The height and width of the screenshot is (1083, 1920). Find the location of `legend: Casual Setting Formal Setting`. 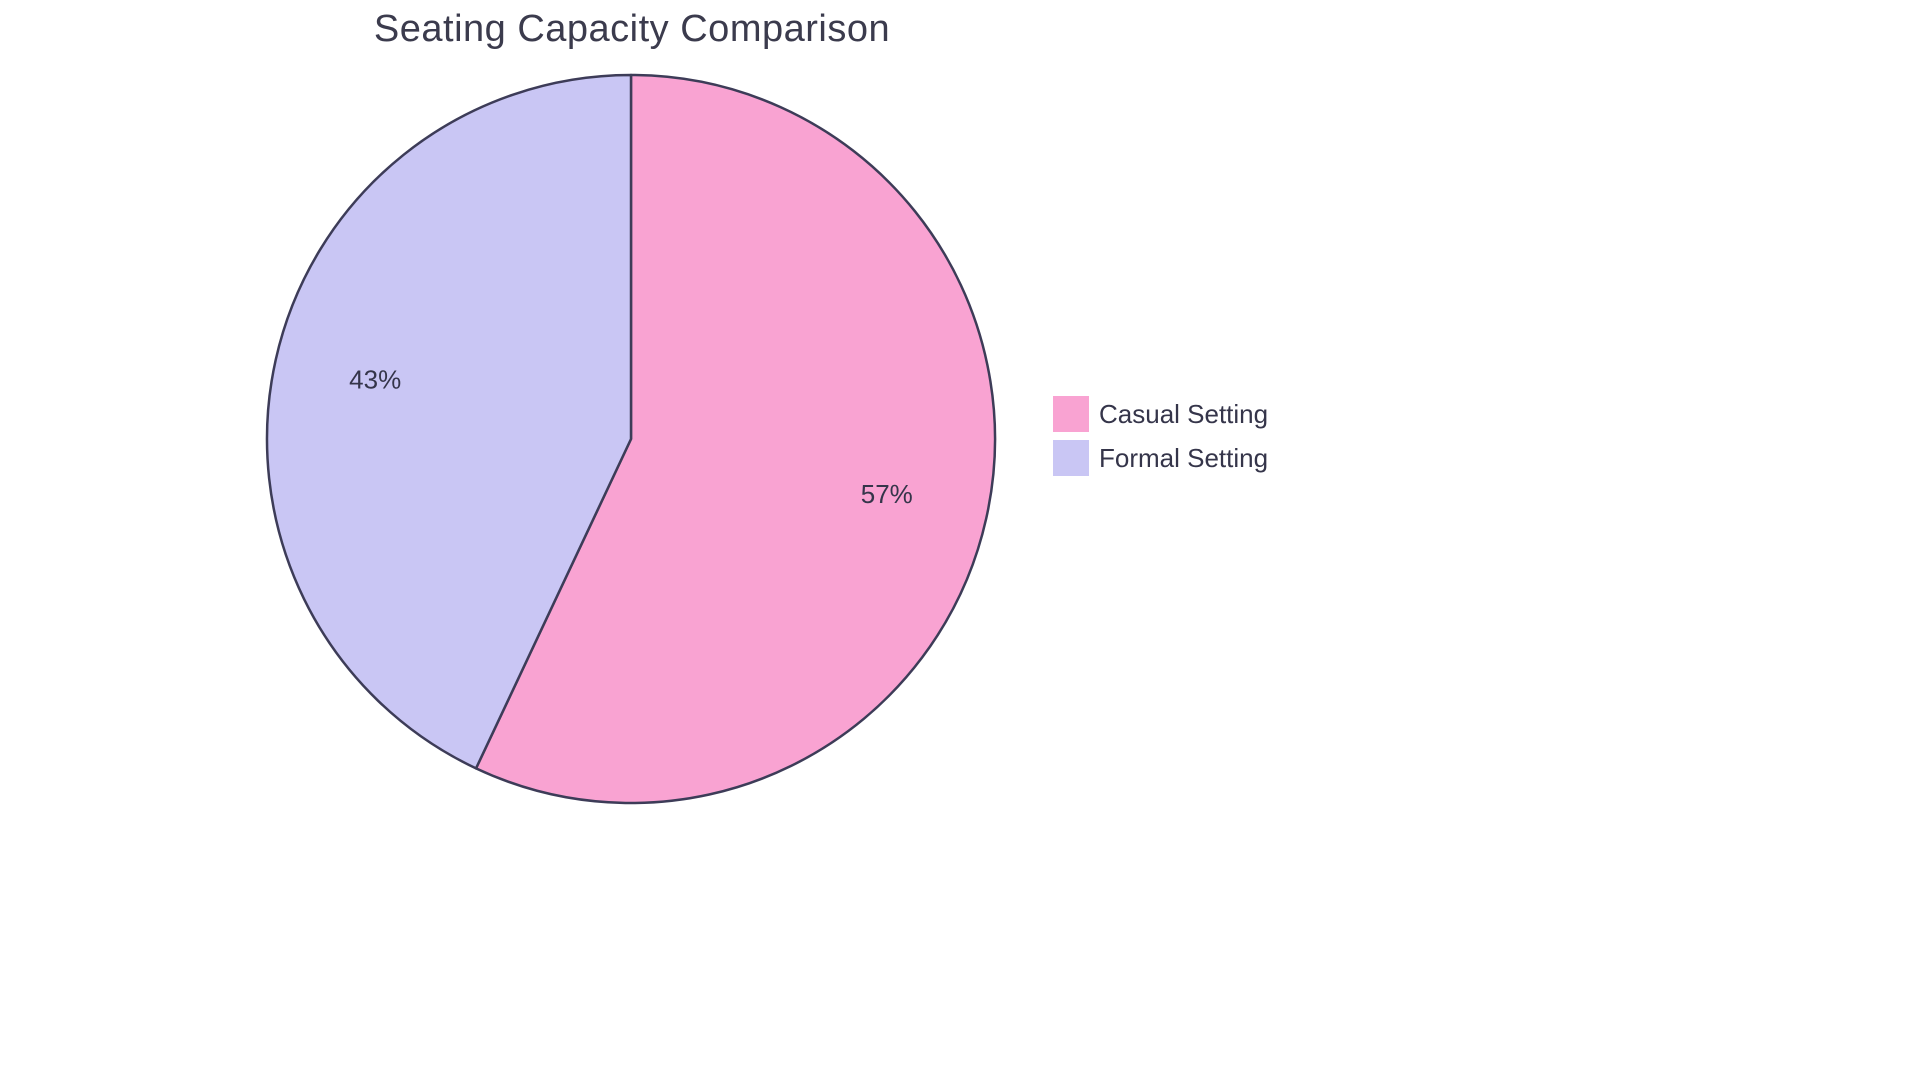

legend: Casual Setting Formal Setting is located at coordinates (1160, 436).